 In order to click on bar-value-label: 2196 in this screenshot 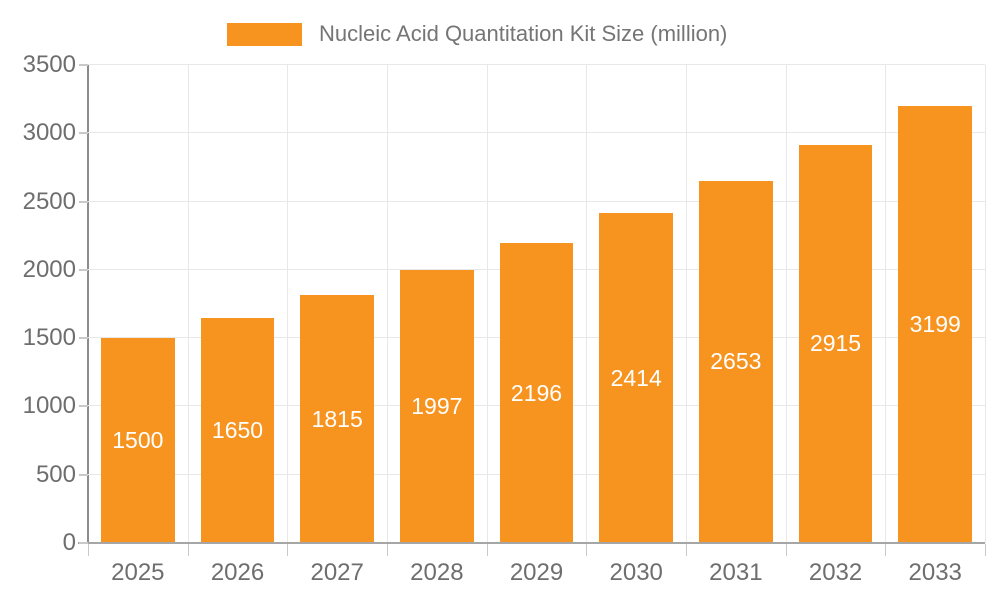, I will do `click(536, 392)`.